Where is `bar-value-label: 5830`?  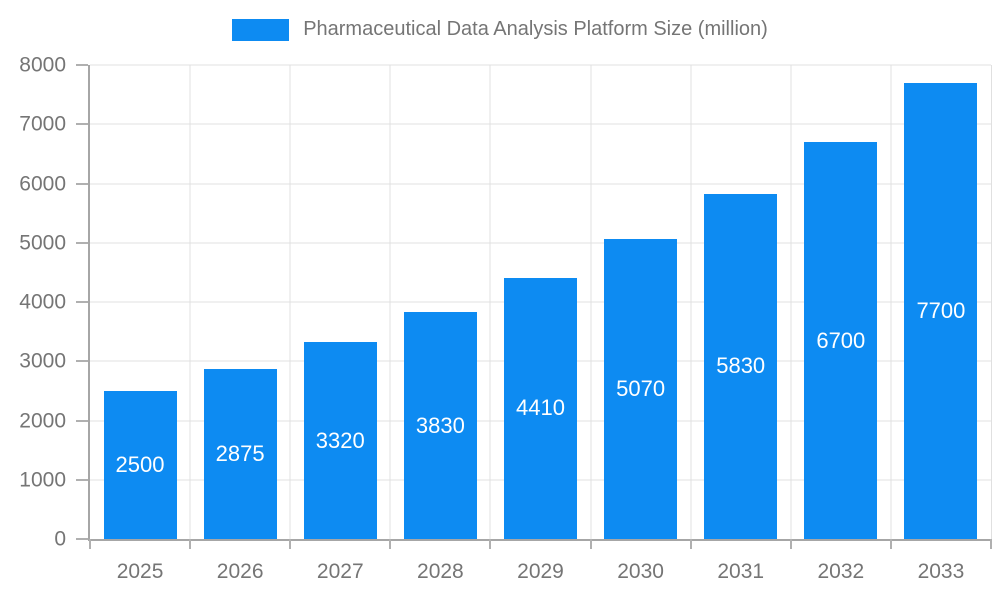
bar-value-label: 5830 is located at coordinates (741, 366).